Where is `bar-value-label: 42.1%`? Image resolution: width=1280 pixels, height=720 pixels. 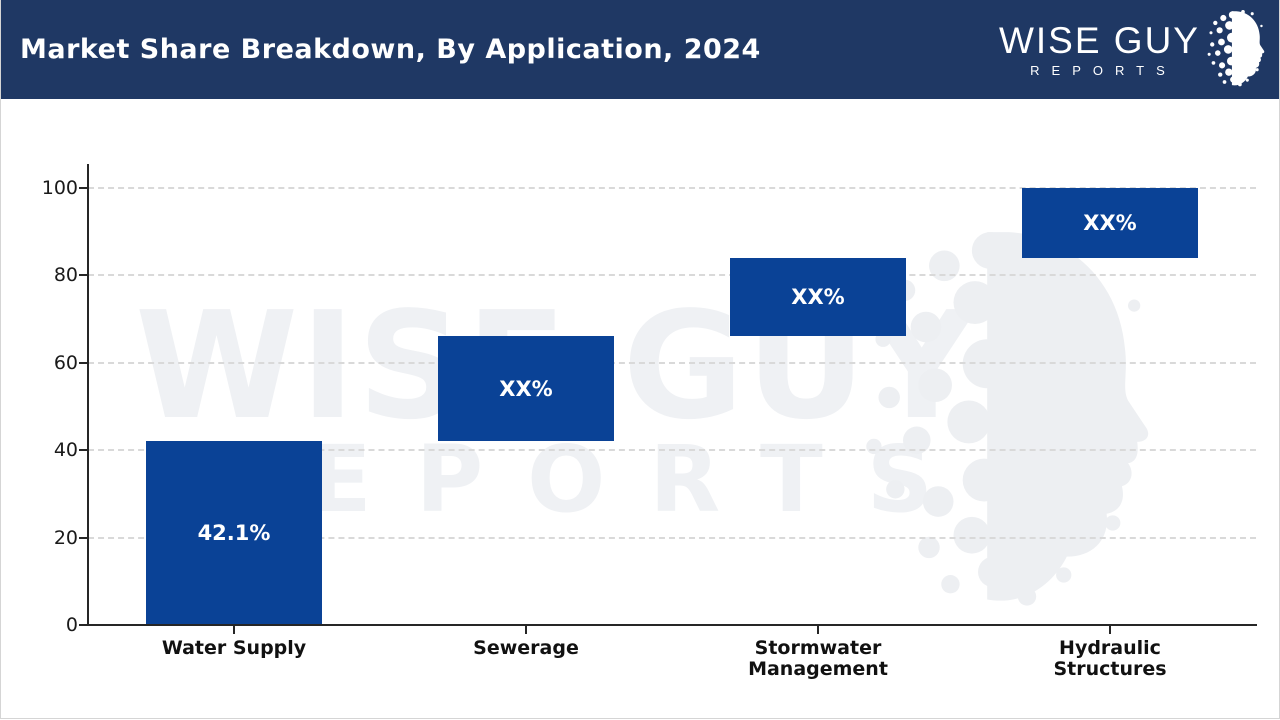 bar-value-label: 42.1% is located at coordinates (234, 532).